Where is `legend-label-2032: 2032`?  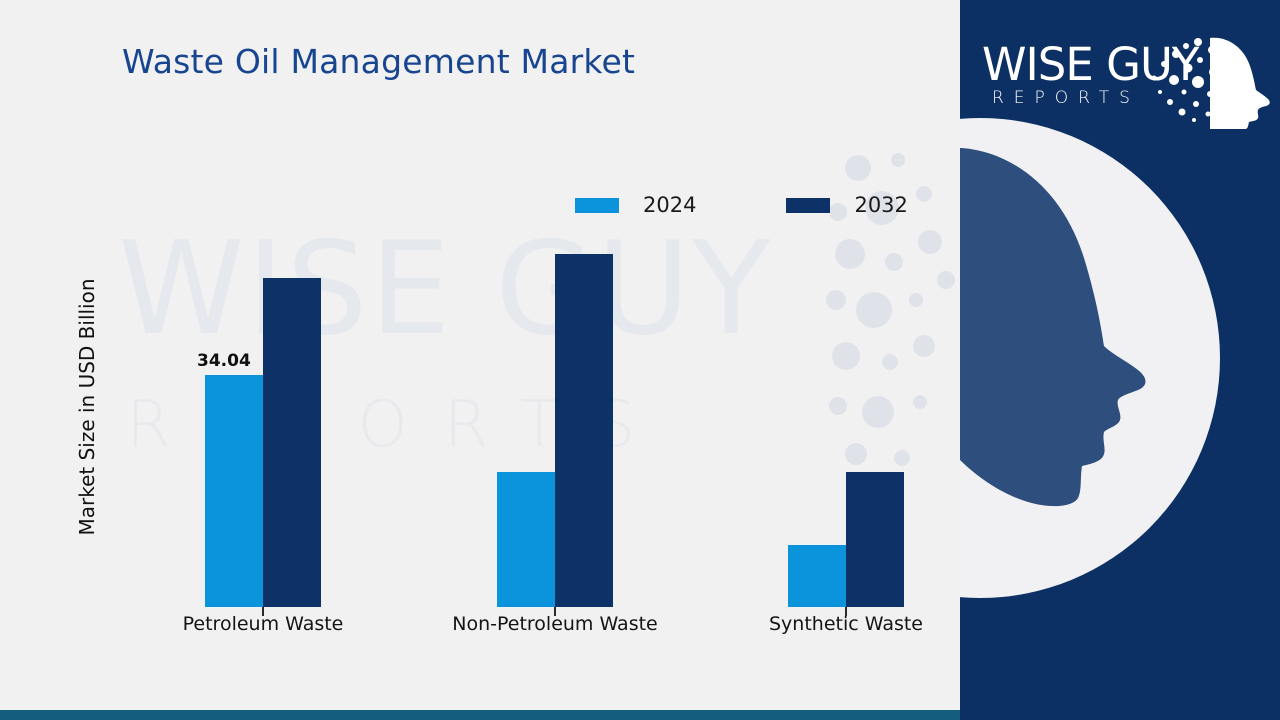 legend-label-2032: 2032 is located at coordinates (881, 205).